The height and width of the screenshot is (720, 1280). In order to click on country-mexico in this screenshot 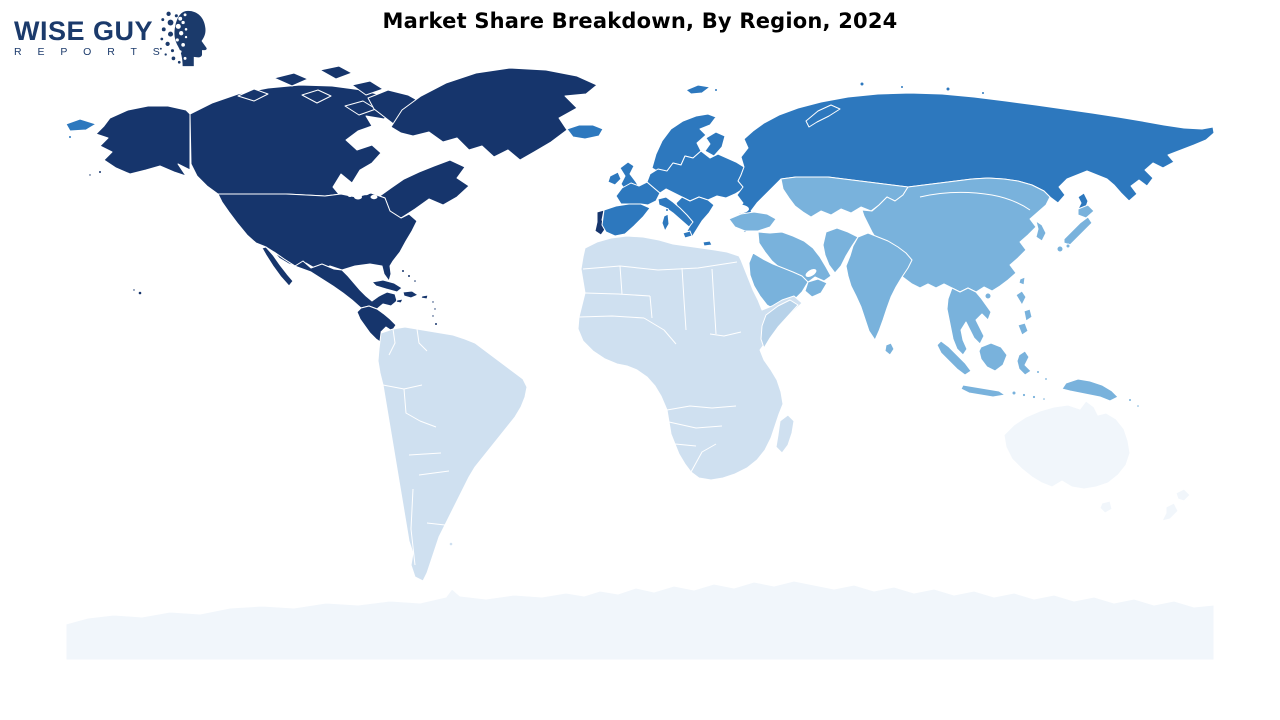, I will do `click(335, 280)`.